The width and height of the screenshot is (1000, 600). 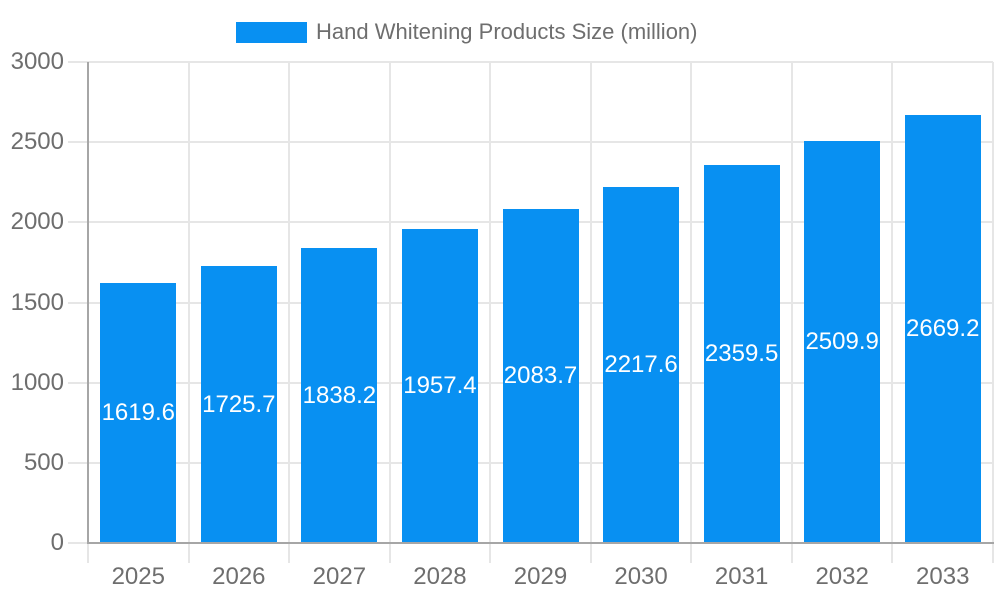 What do you see at coordinates (440, 576) in the screenshot?
I see `x-tick-label: 2028` at bounding box center [440, 576].